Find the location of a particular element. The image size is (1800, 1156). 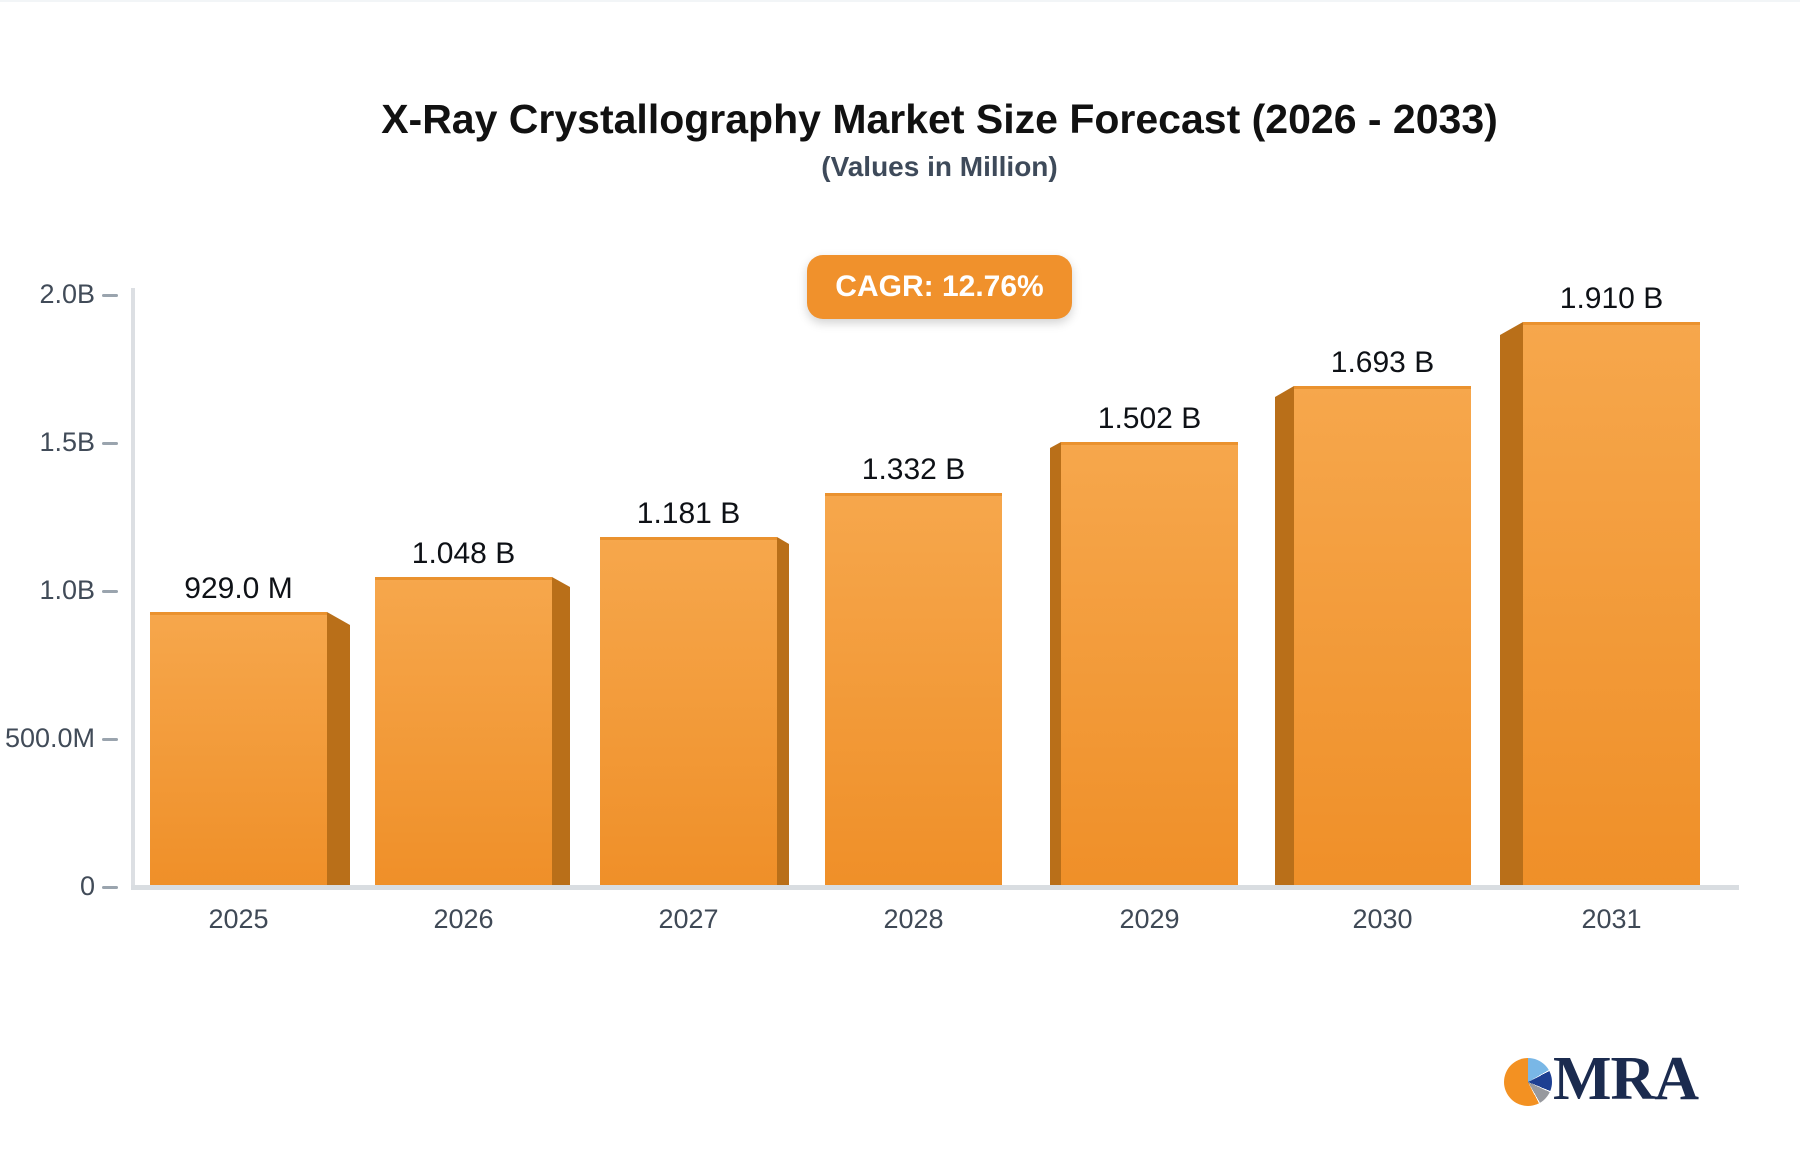

cagr-badge-row: CAGR: 12.76% is located at coordinates (939, 287).